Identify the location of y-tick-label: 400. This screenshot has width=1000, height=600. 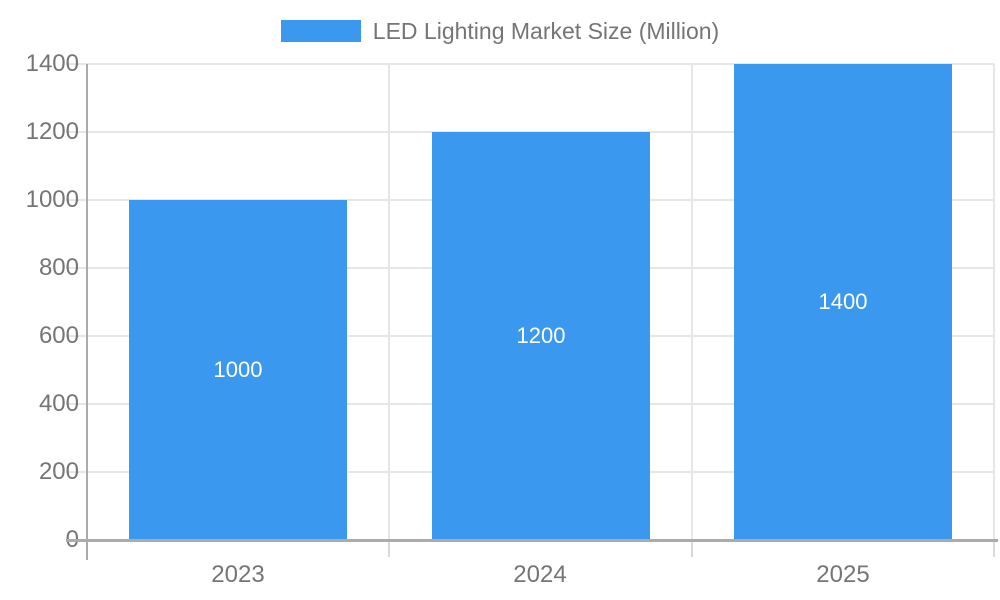
(58, 403).